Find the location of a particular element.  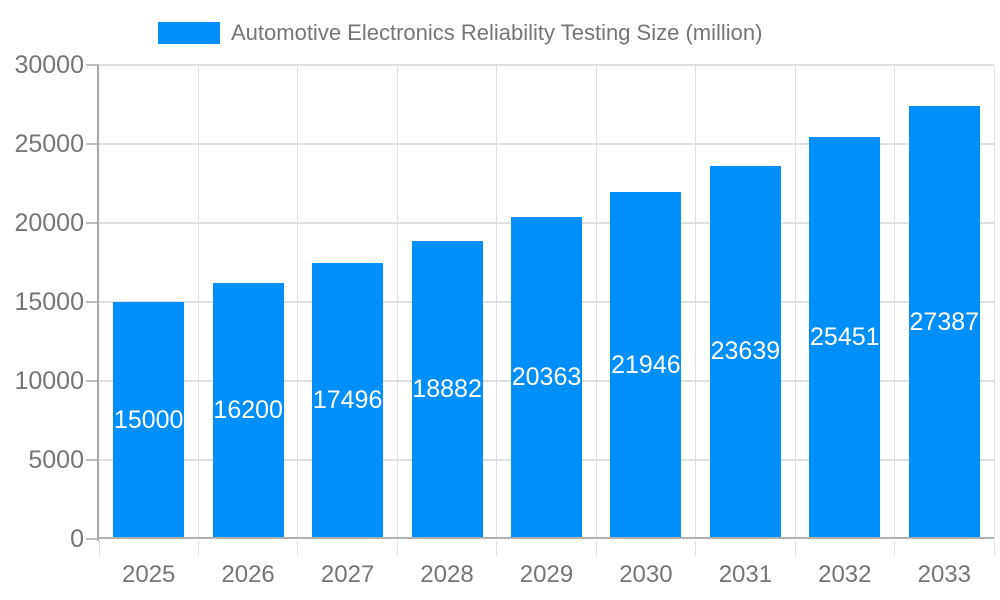

bar-label: 20363 is located at coordinates (546, 377).